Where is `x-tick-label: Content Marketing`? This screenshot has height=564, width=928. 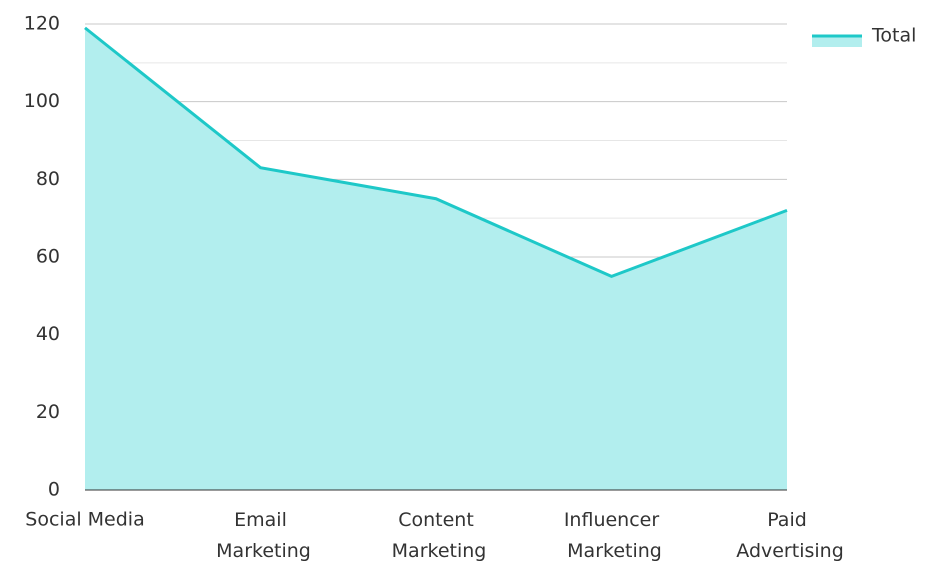 x-tick-label: Content Marketing is located at coordinates (436, 535).